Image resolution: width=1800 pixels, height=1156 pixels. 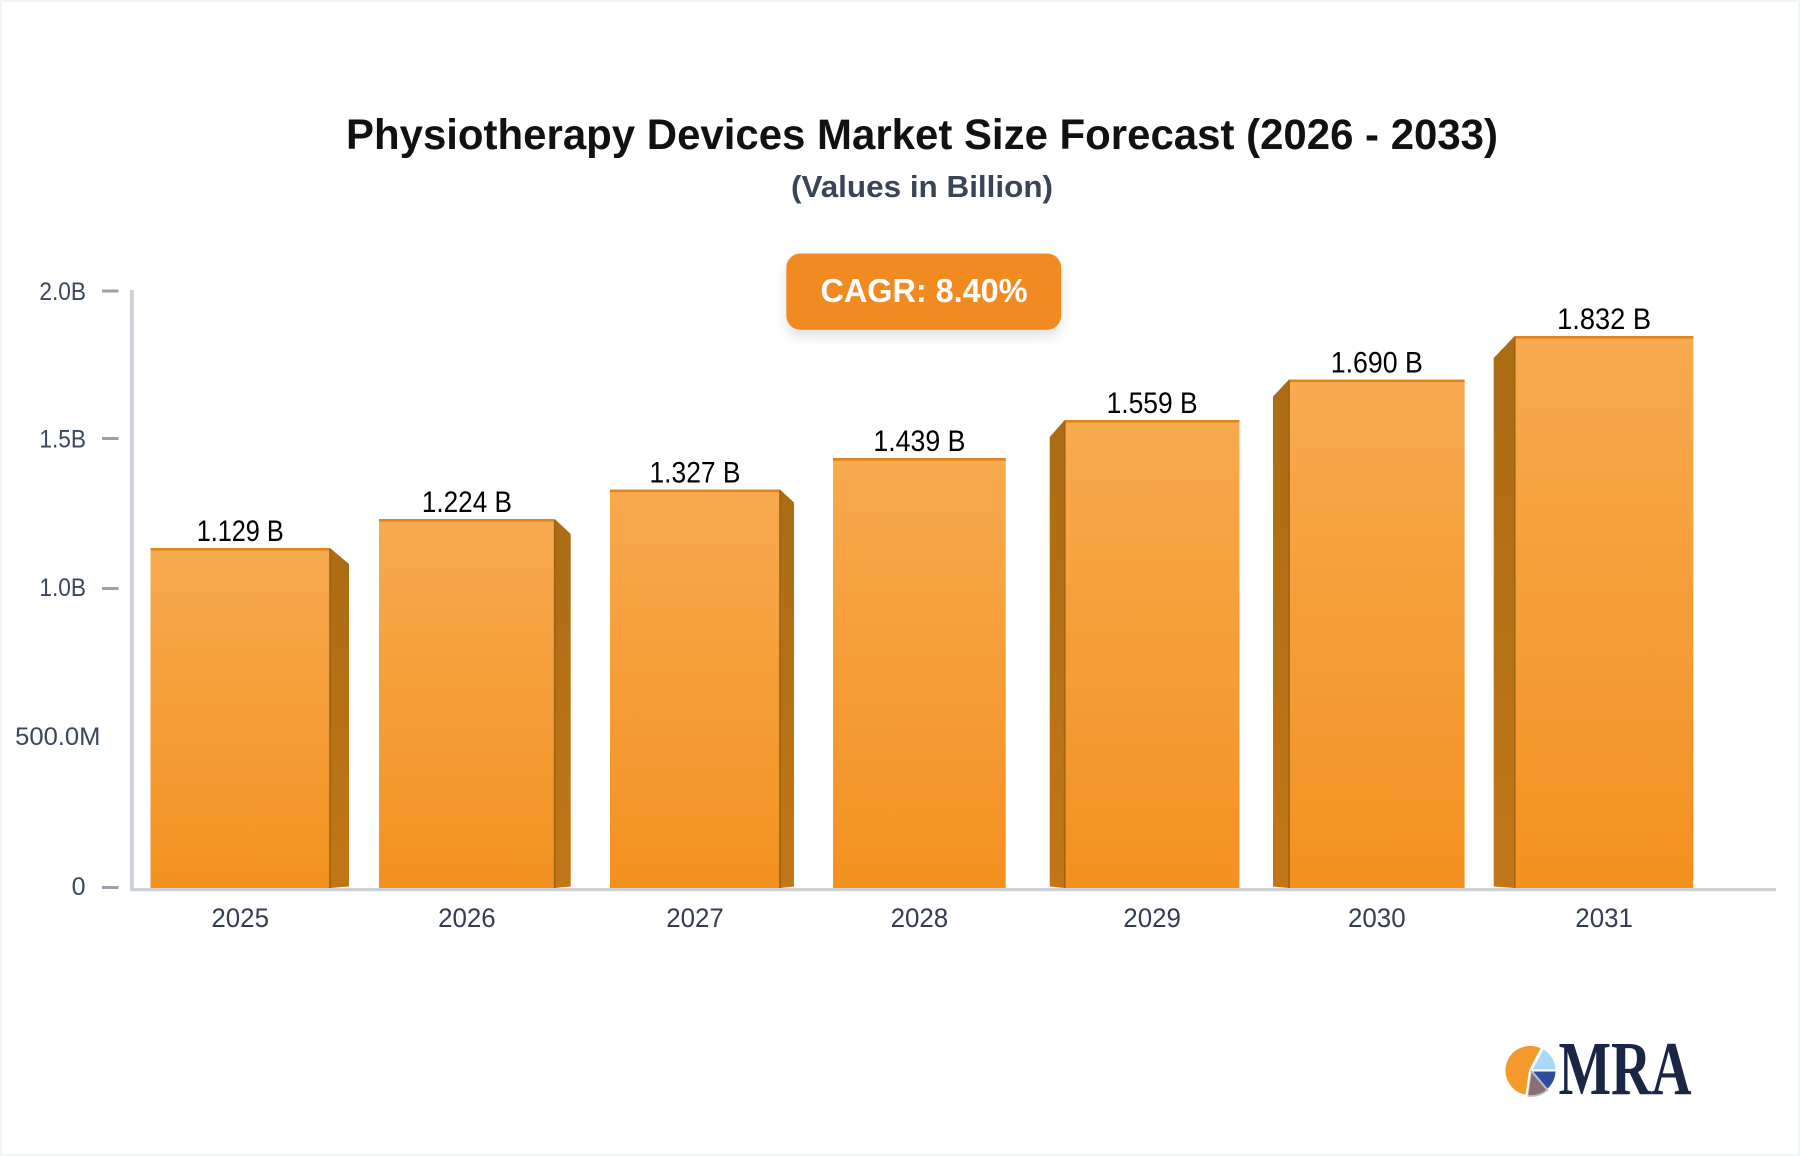 I want to click on svg-text: MRA, so click(x=1625, y=1069).